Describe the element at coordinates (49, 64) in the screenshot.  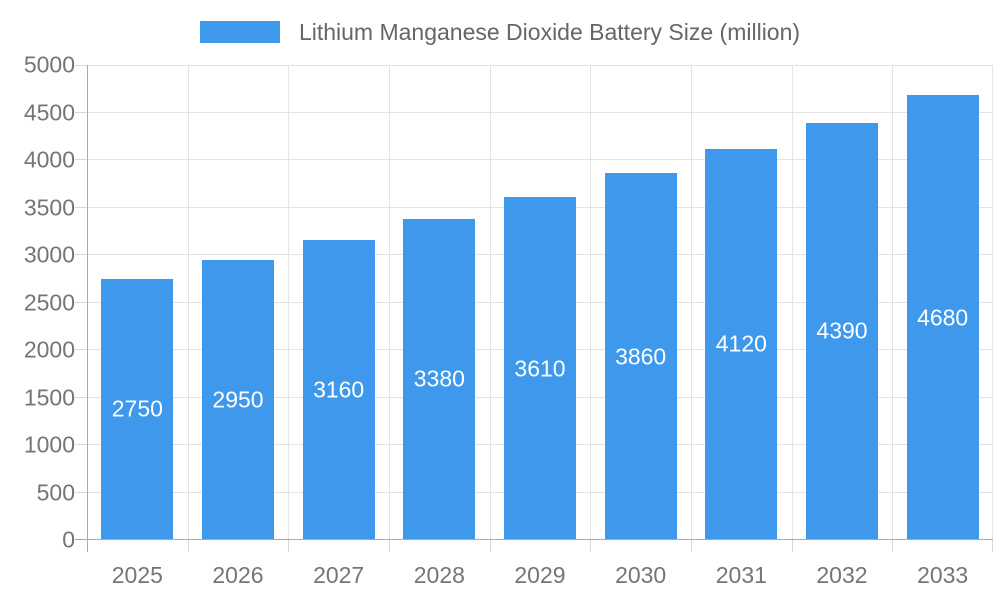
I see `y-tick-label: 5000` at that location.